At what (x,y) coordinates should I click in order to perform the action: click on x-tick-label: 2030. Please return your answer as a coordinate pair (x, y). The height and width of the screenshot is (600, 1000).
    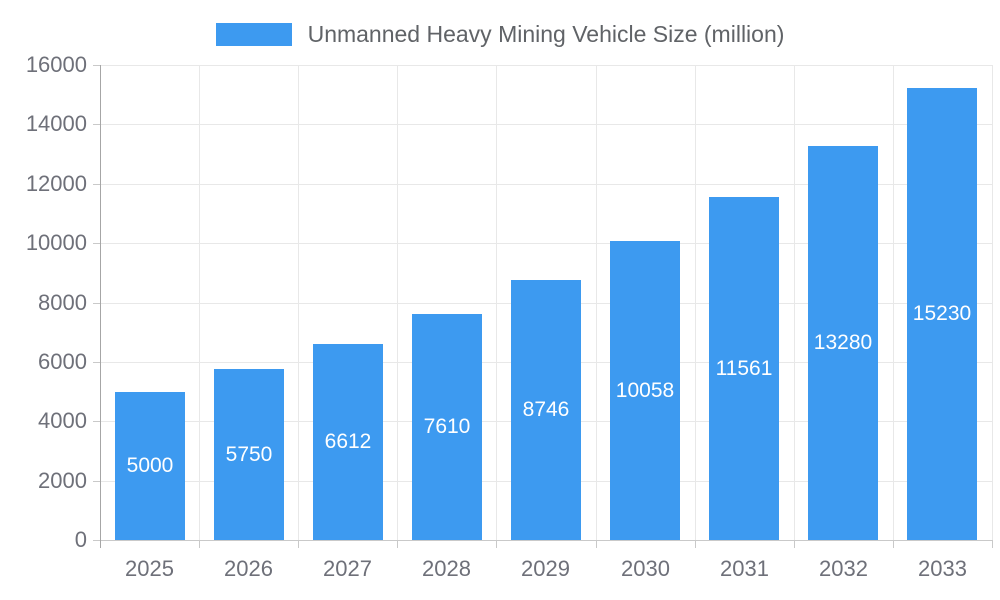
    Looking at the image, I should click on (645, 568).